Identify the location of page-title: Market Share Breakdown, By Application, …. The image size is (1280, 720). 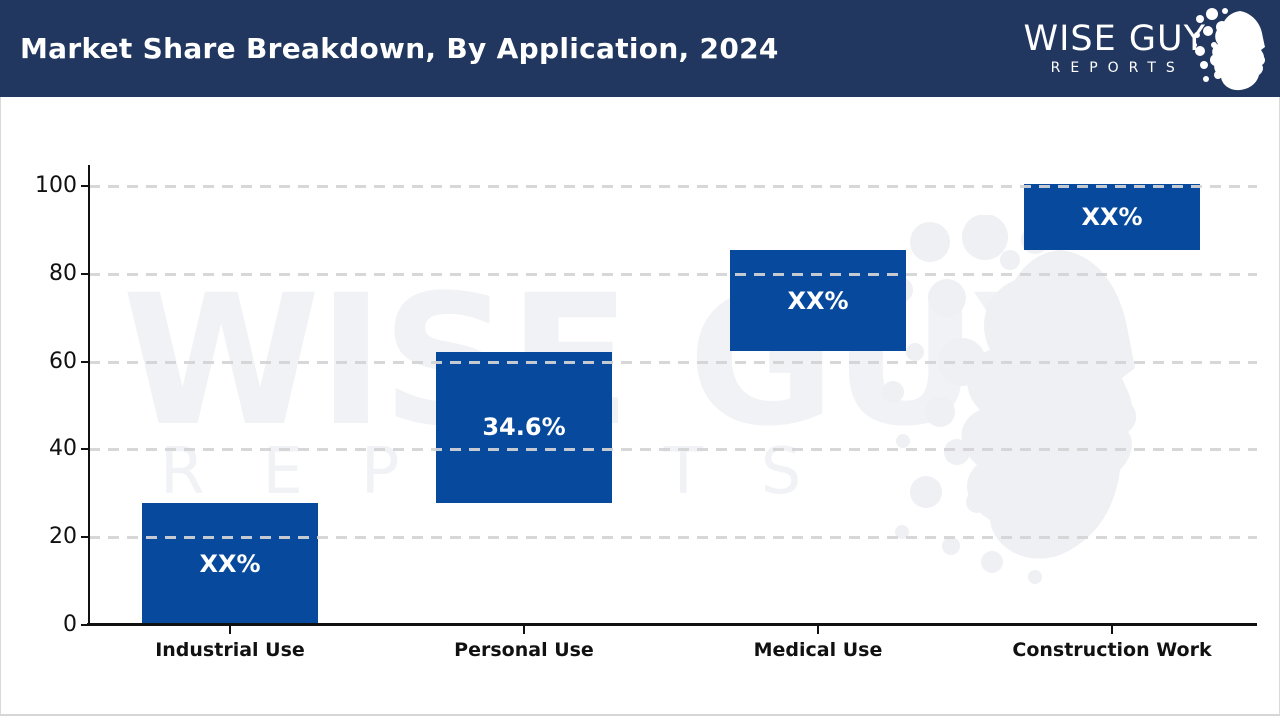
(399, 48).